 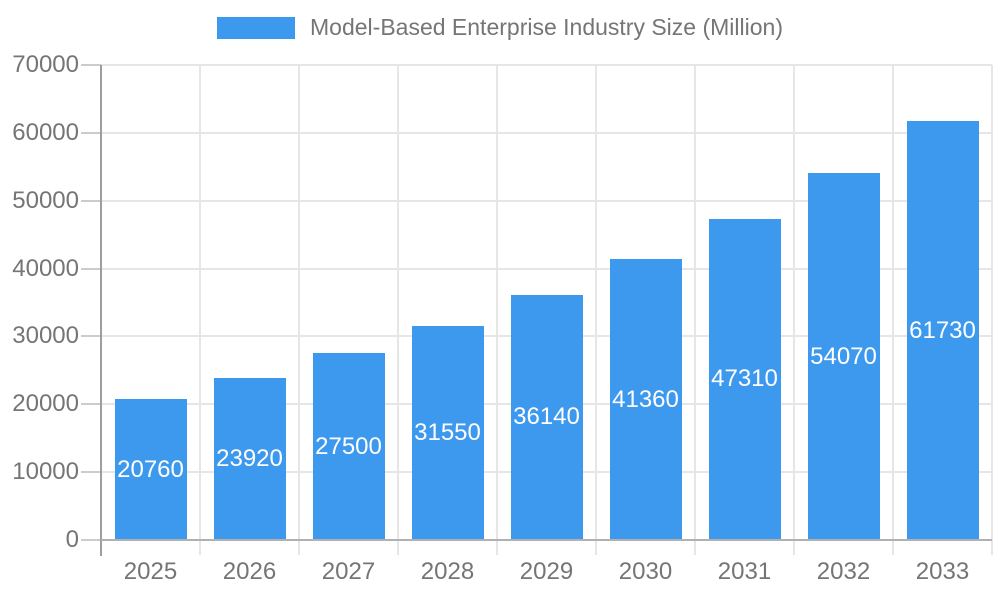 I want to click on bar: 61730, so click(x=942, y=330).